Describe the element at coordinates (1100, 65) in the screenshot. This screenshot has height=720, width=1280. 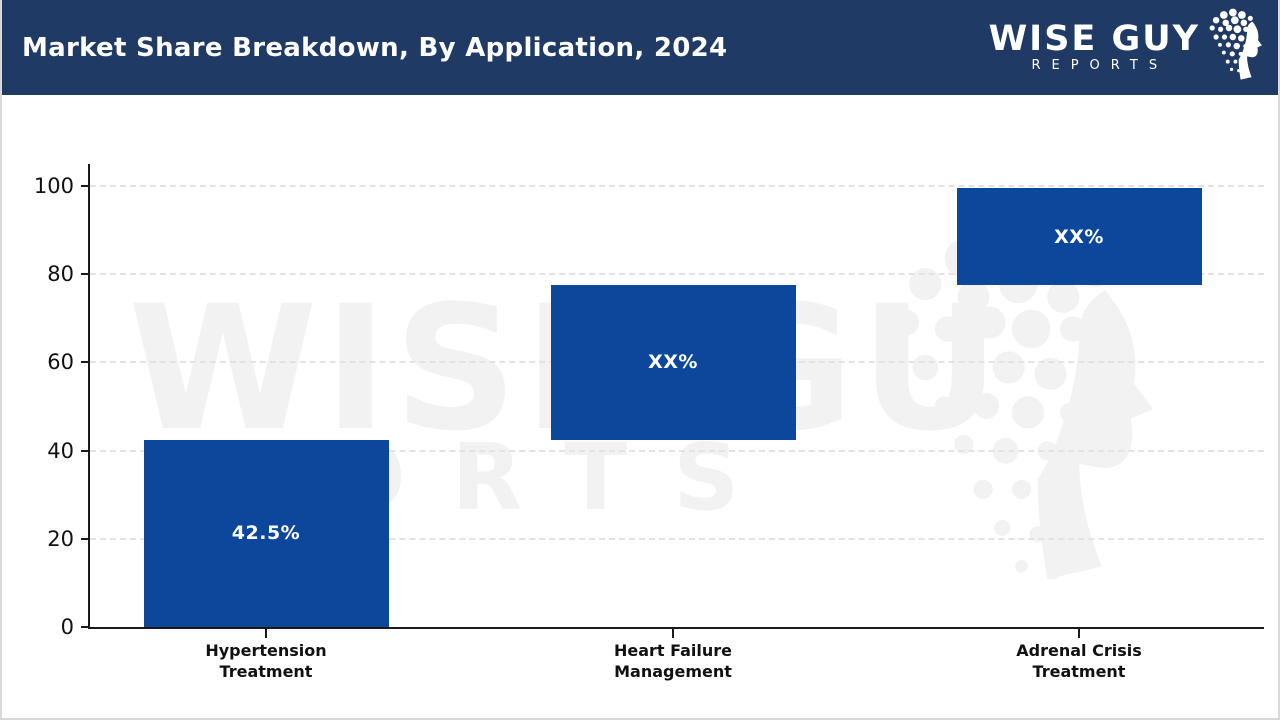
I see `brand-subname: REPORTS` at that location.